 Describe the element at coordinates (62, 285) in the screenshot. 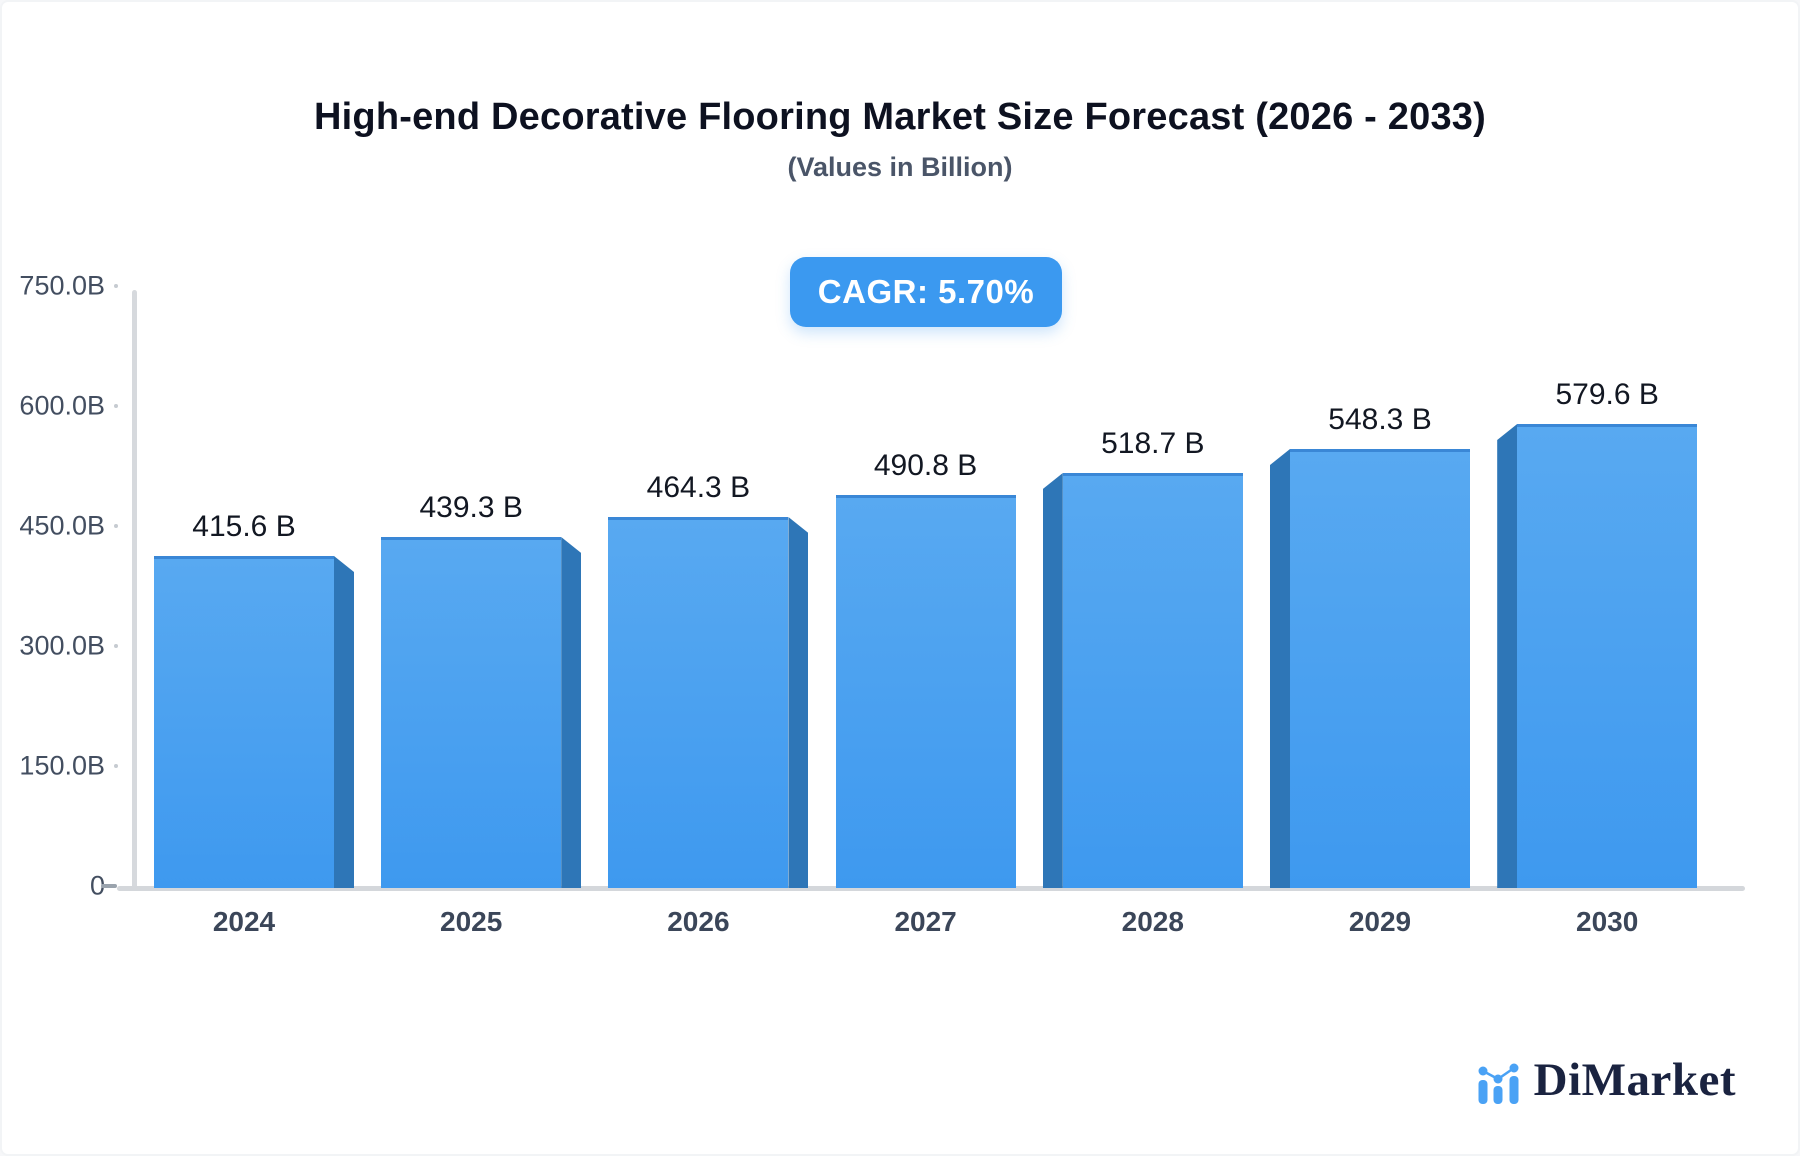

I see `y-axis-tick-label: 750.0B` at that location.